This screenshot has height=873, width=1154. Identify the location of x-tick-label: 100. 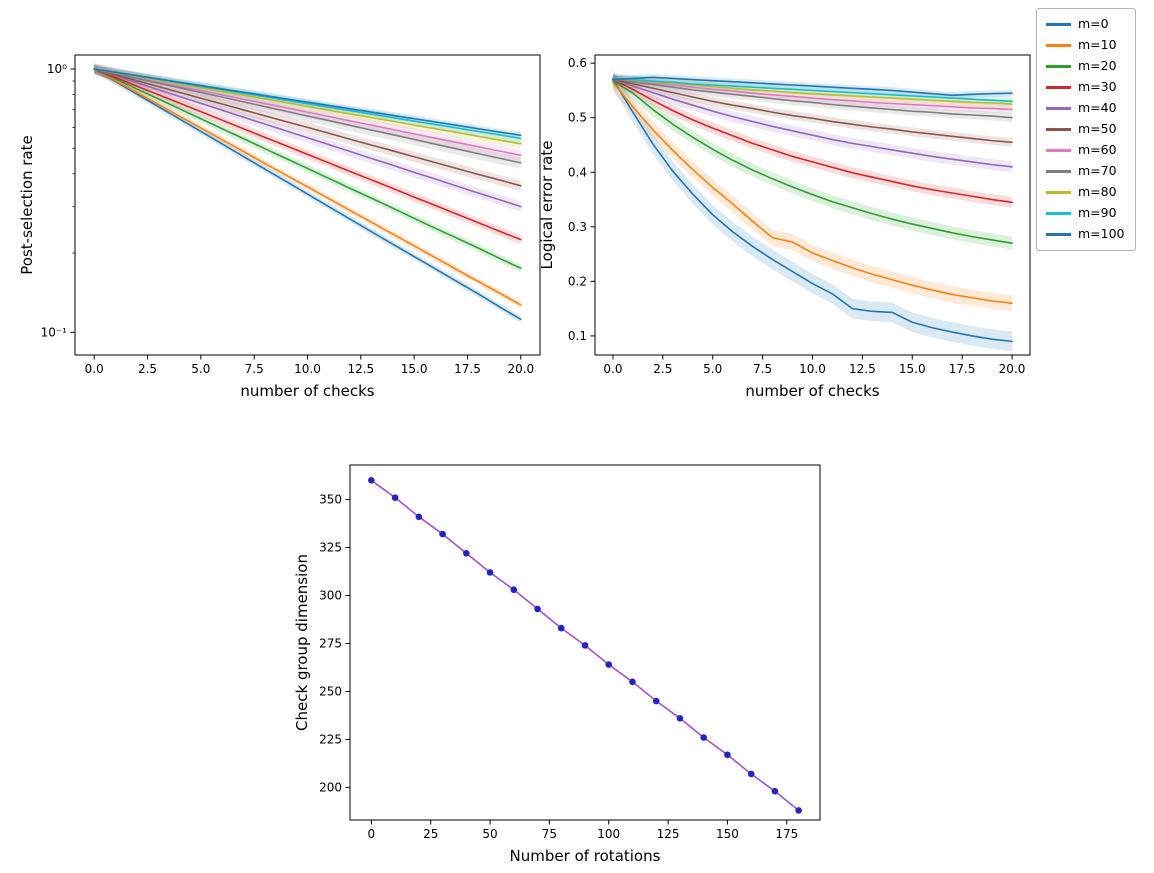
(608, 834).